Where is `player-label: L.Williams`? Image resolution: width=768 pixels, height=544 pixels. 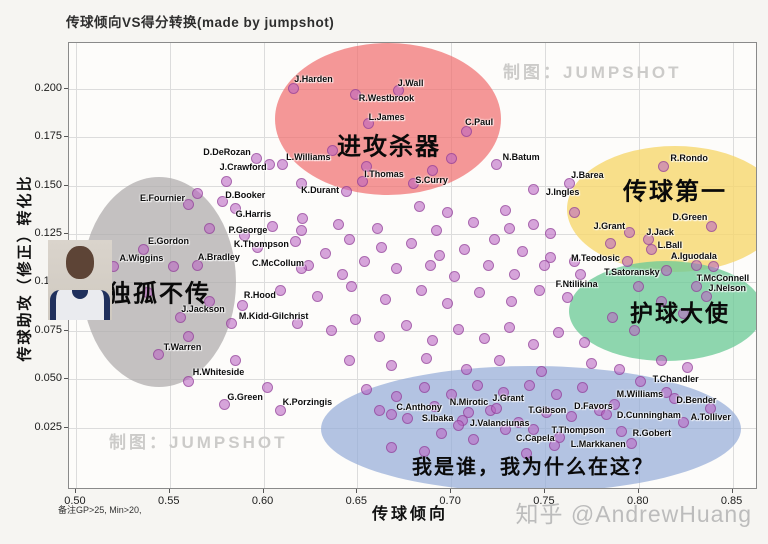 player-label: L.Williams is located at coordinates (308, 157).